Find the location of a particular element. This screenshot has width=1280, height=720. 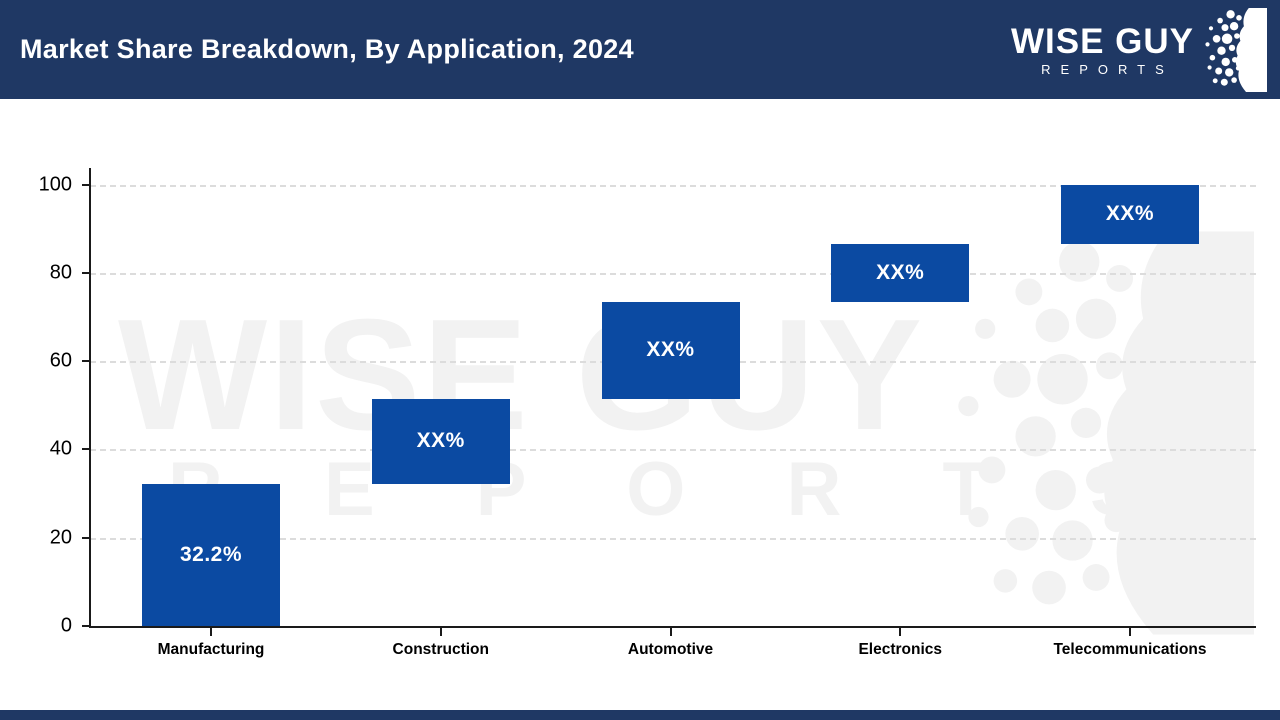

bar-telecommunications: XX% is located at coordinates (1130, 214).